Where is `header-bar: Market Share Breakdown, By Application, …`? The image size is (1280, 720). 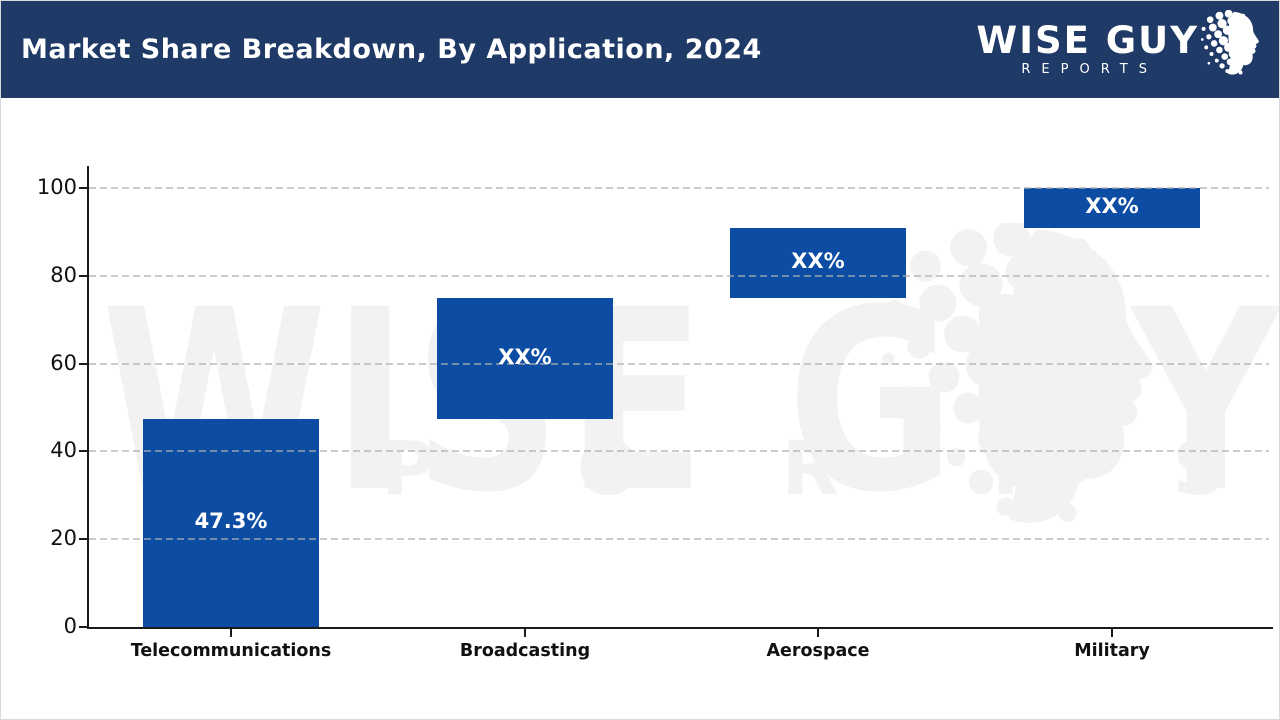
header-bar: Market Share Breakdown, By Application, … is located at coordinates (640, 49).